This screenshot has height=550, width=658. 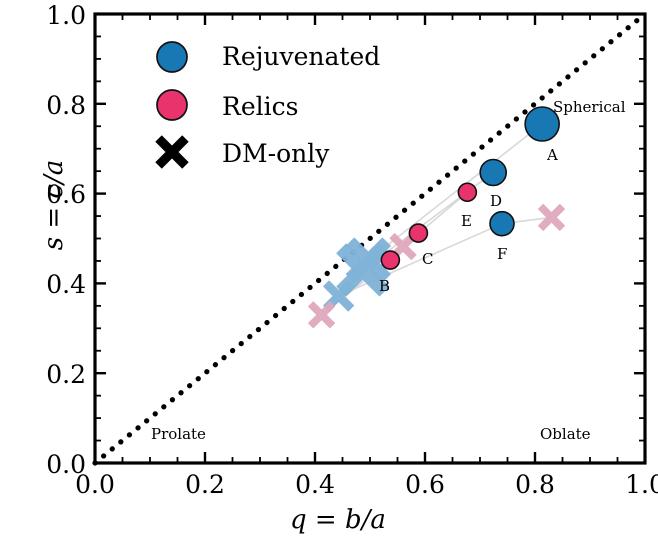 What do you see at coordinates (502, 223) in the screenshot?
I see `data-point-F` at bounding box center [502, 223].